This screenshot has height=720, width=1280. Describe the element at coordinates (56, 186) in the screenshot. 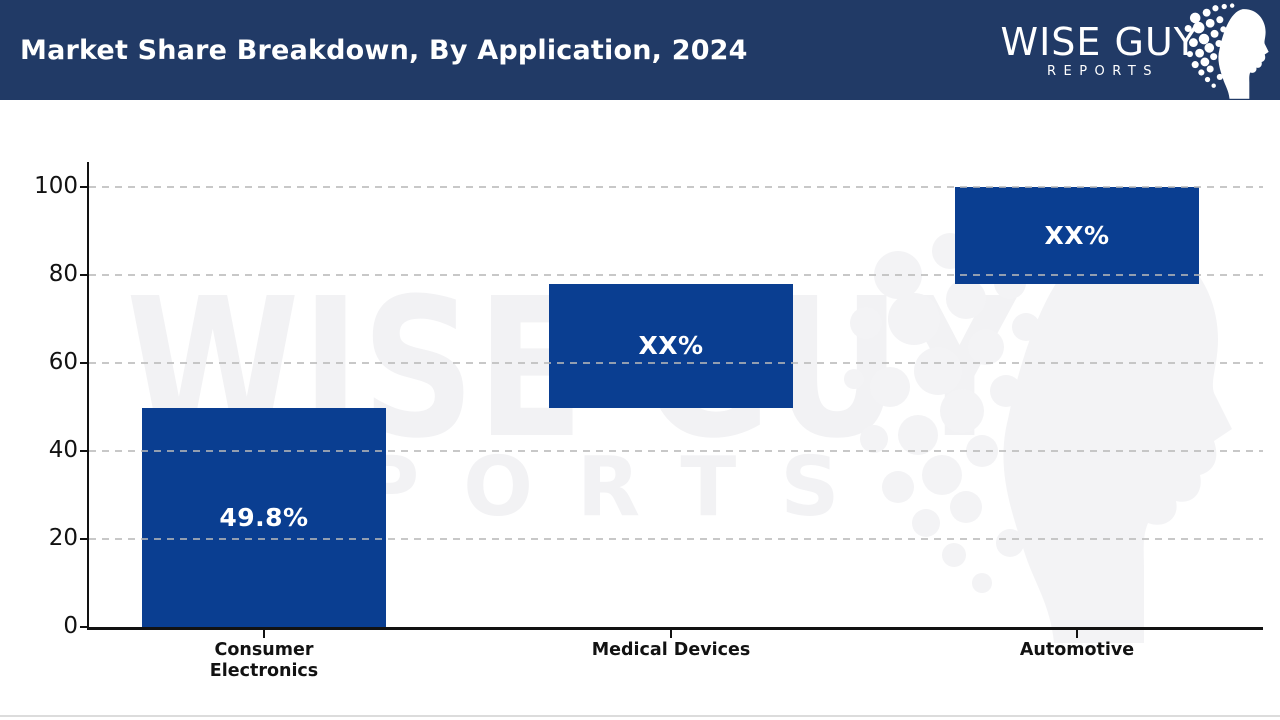

I see `y-tick-label-100: 100` at that location.